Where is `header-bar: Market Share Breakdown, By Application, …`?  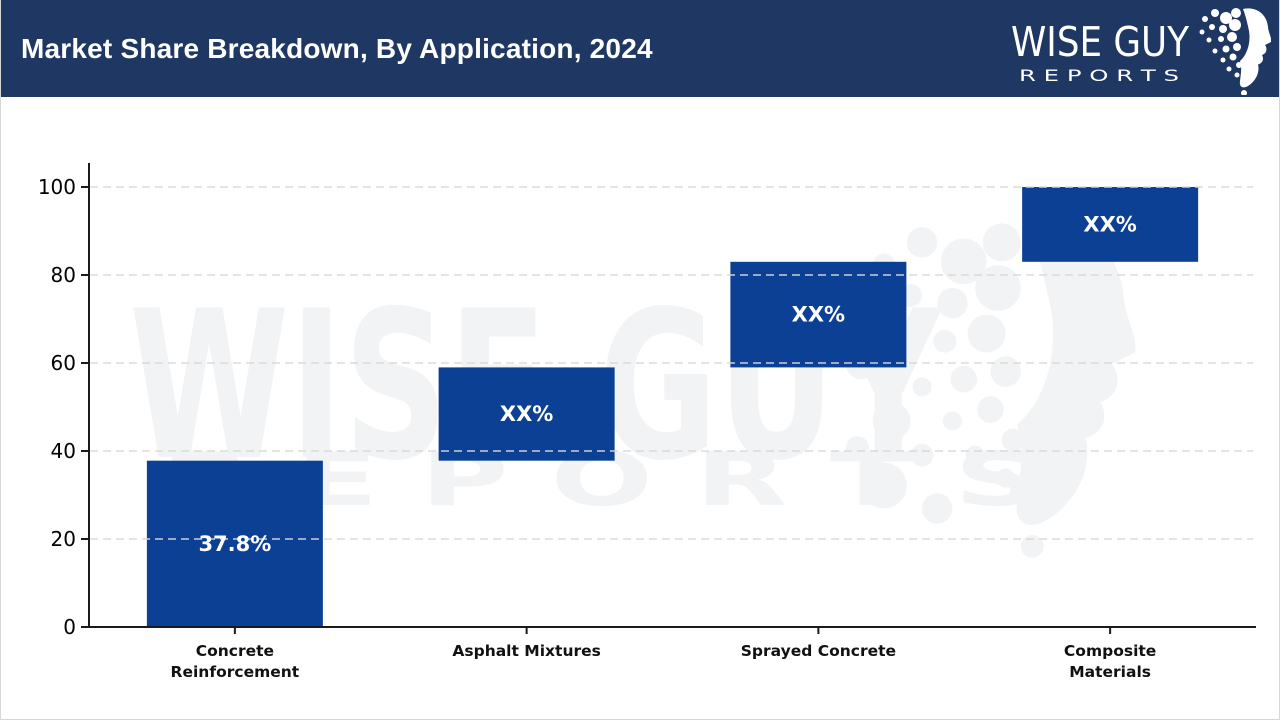
header-bar: Market Share Breakdown, By Application, … is located at coordinates (640, 48).